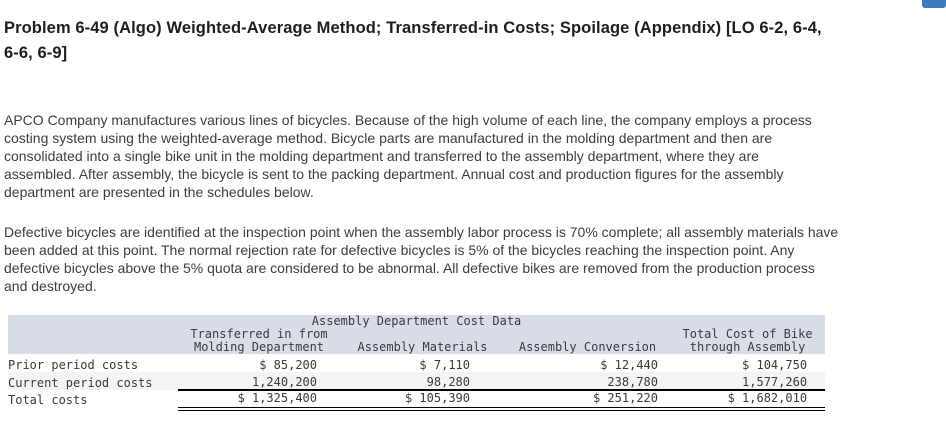 The image size is (946, 428). Describe the element at coordinates (73, 365) in the screenshot. I see `row-label: Prior period costs` at that location.